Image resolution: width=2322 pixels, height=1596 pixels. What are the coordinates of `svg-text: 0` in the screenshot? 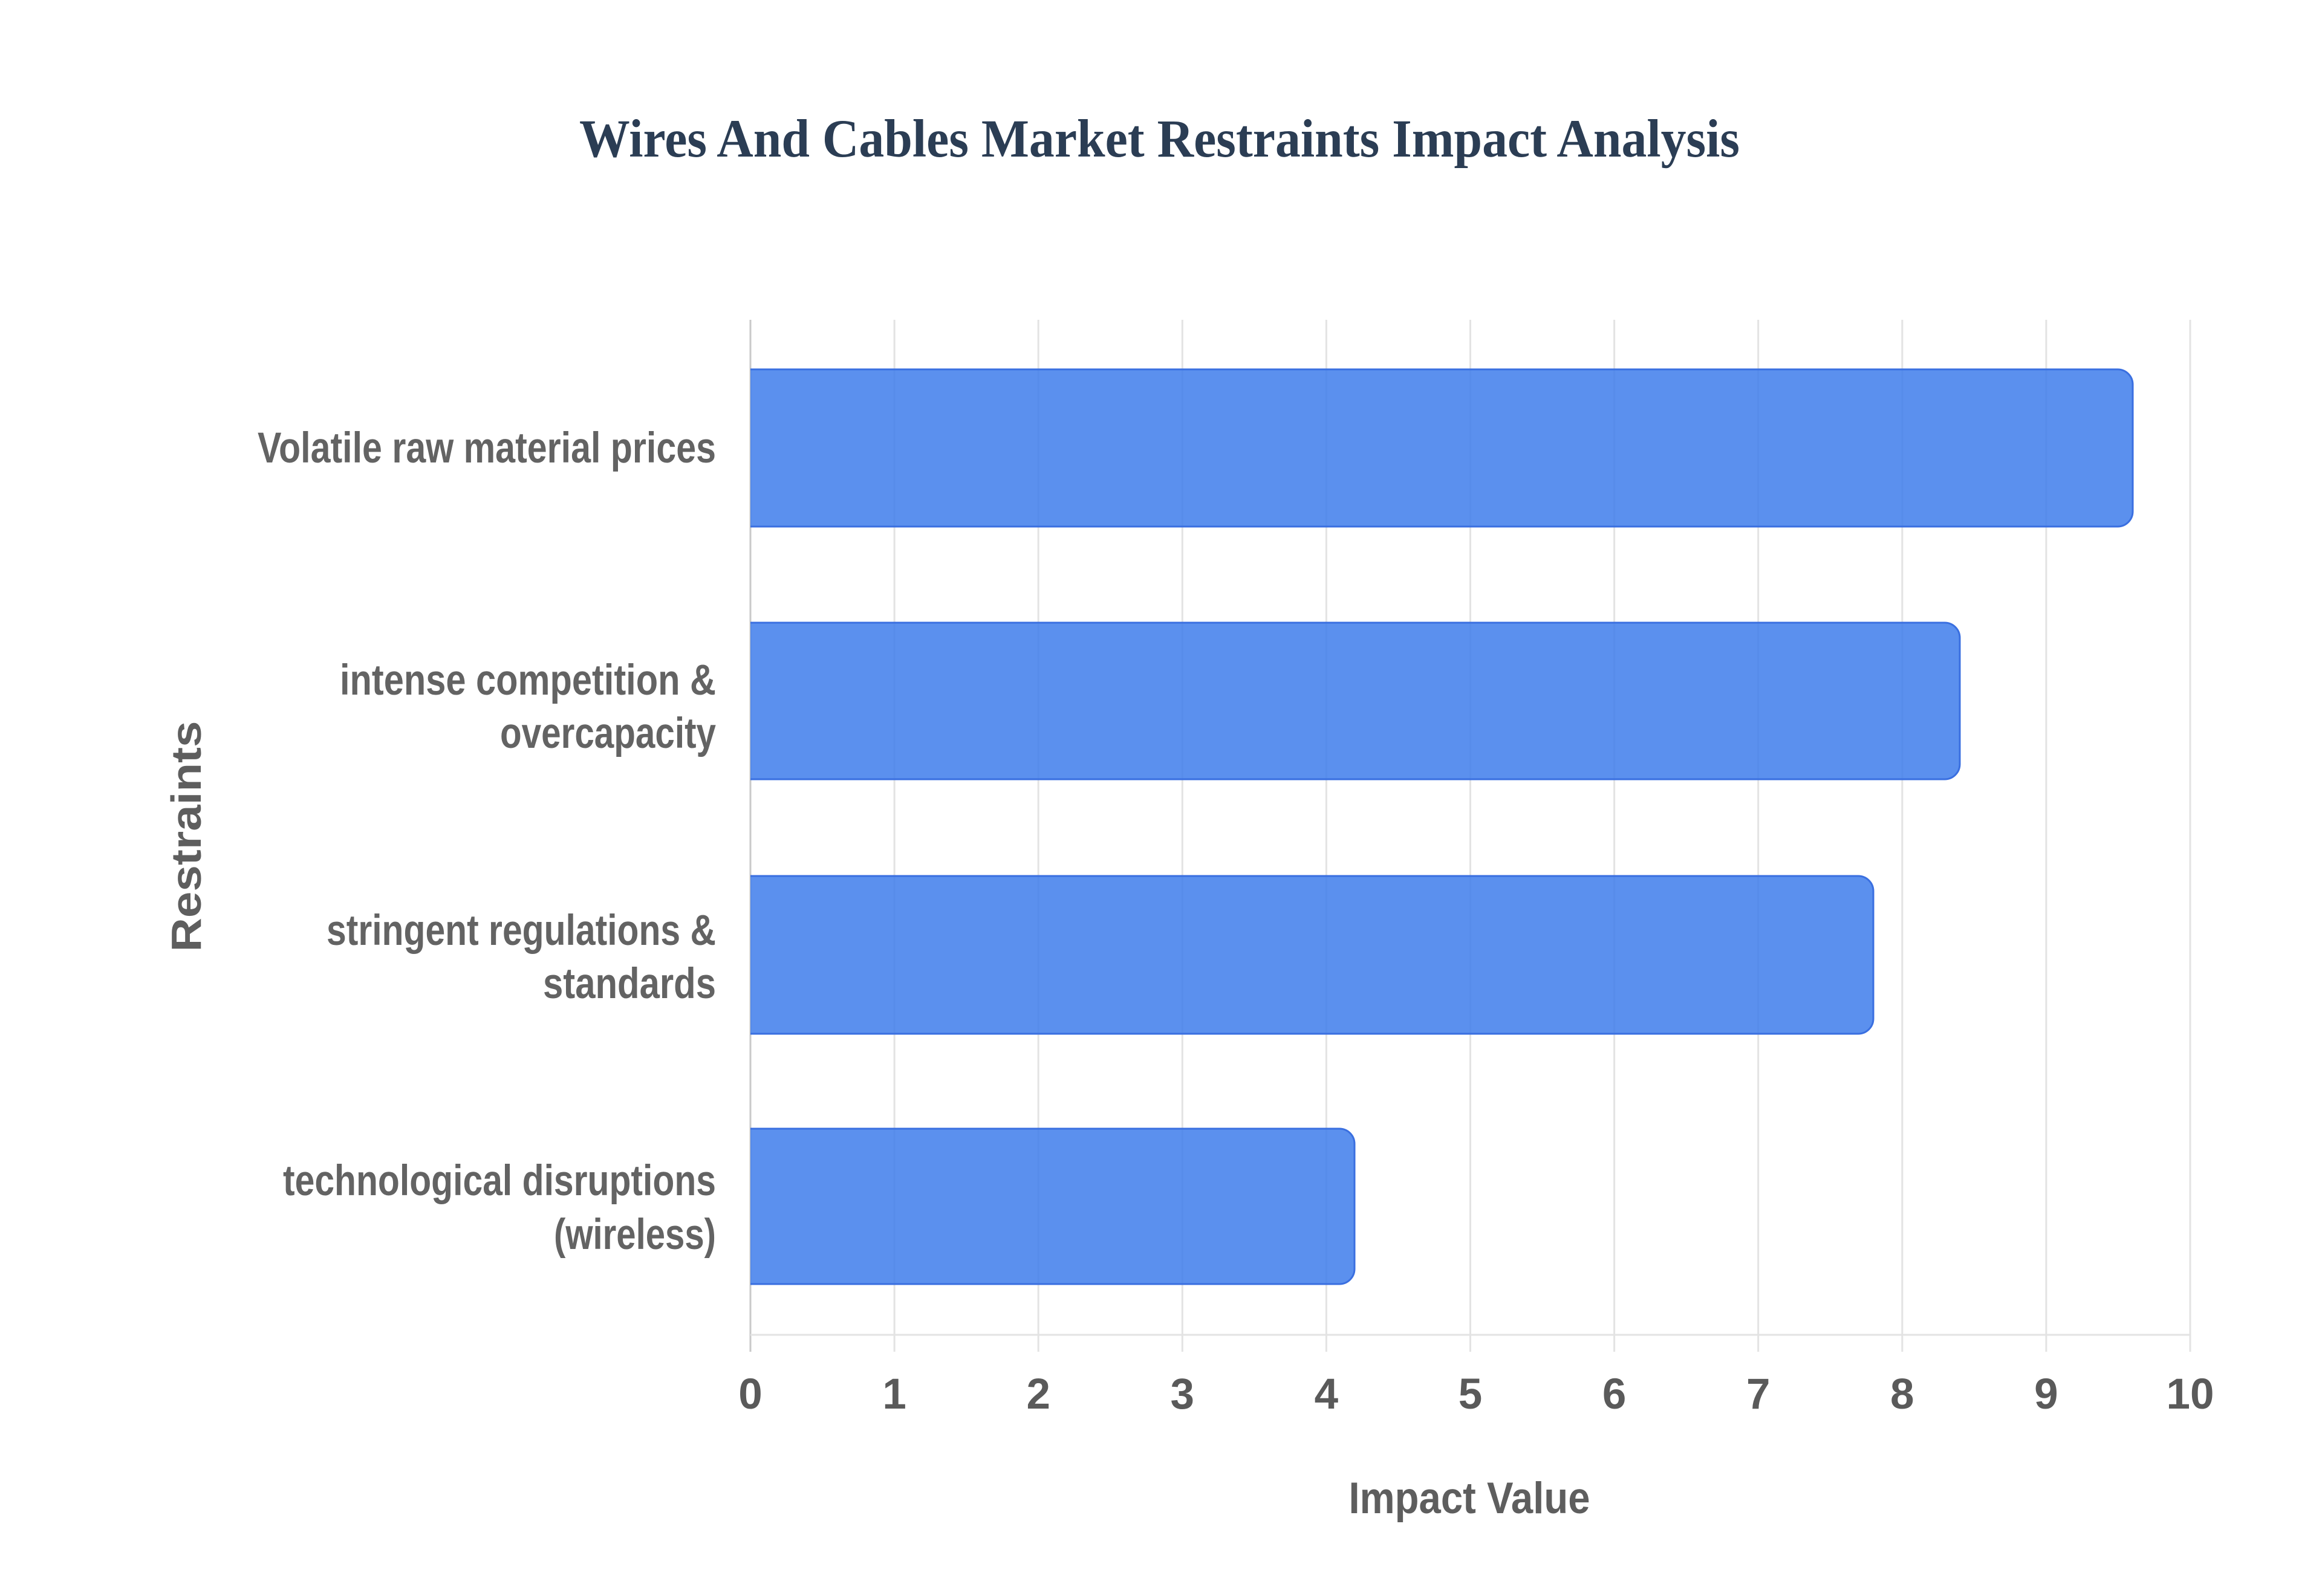 It's located at (750, 1394).